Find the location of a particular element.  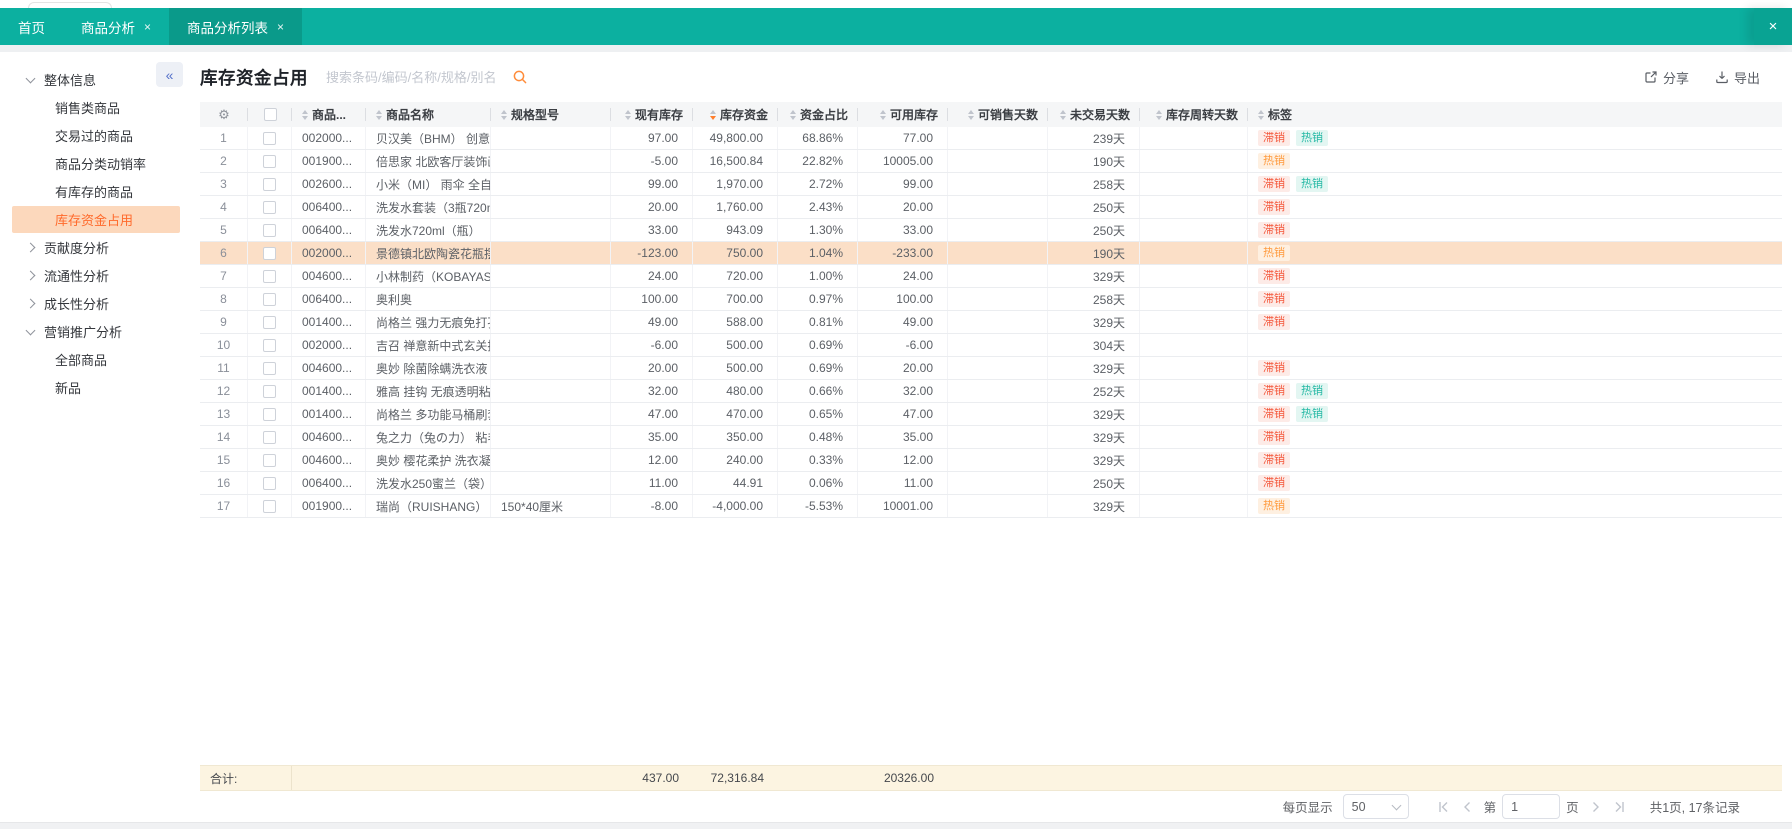

sidebar-item: 销售类商品 is located at coordinates (97, 107).